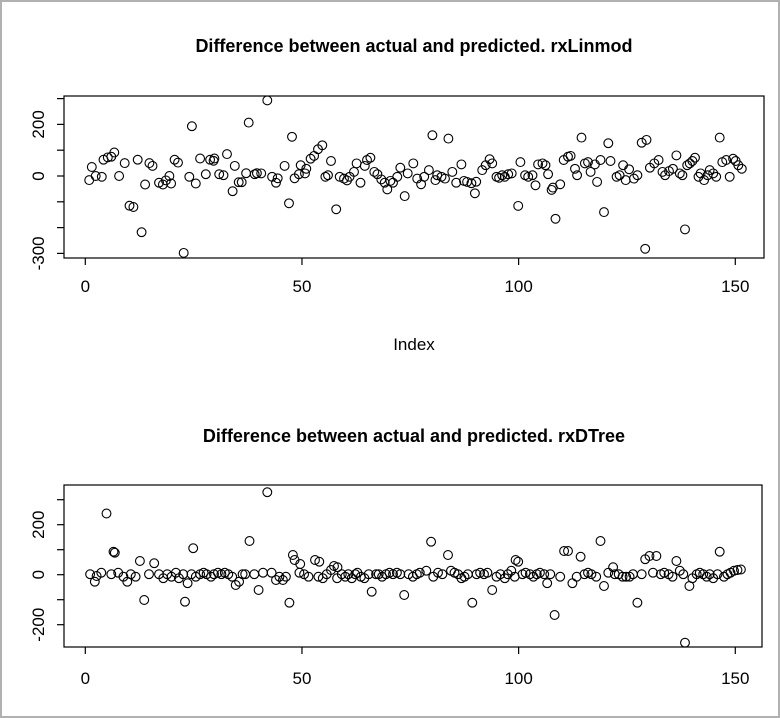 This screenshot has height=718, width=780. Describe the element at coordinates (414, 344) in the screenshot. I see `plot1-x-axis-title: Index` at that location.